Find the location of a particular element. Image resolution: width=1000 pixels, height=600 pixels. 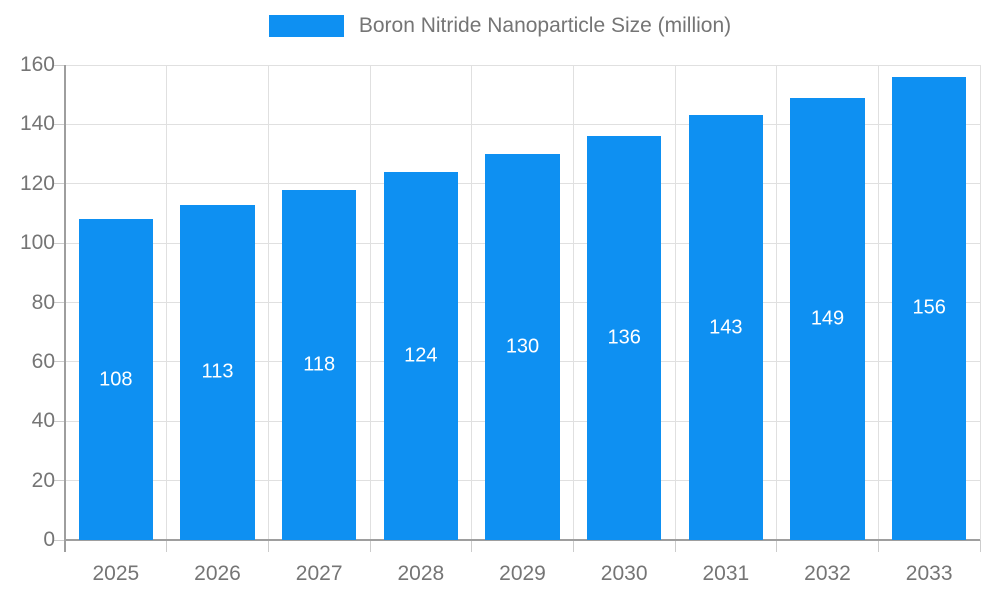

bar-value-label: 149 is located at coordinates (827, 318).